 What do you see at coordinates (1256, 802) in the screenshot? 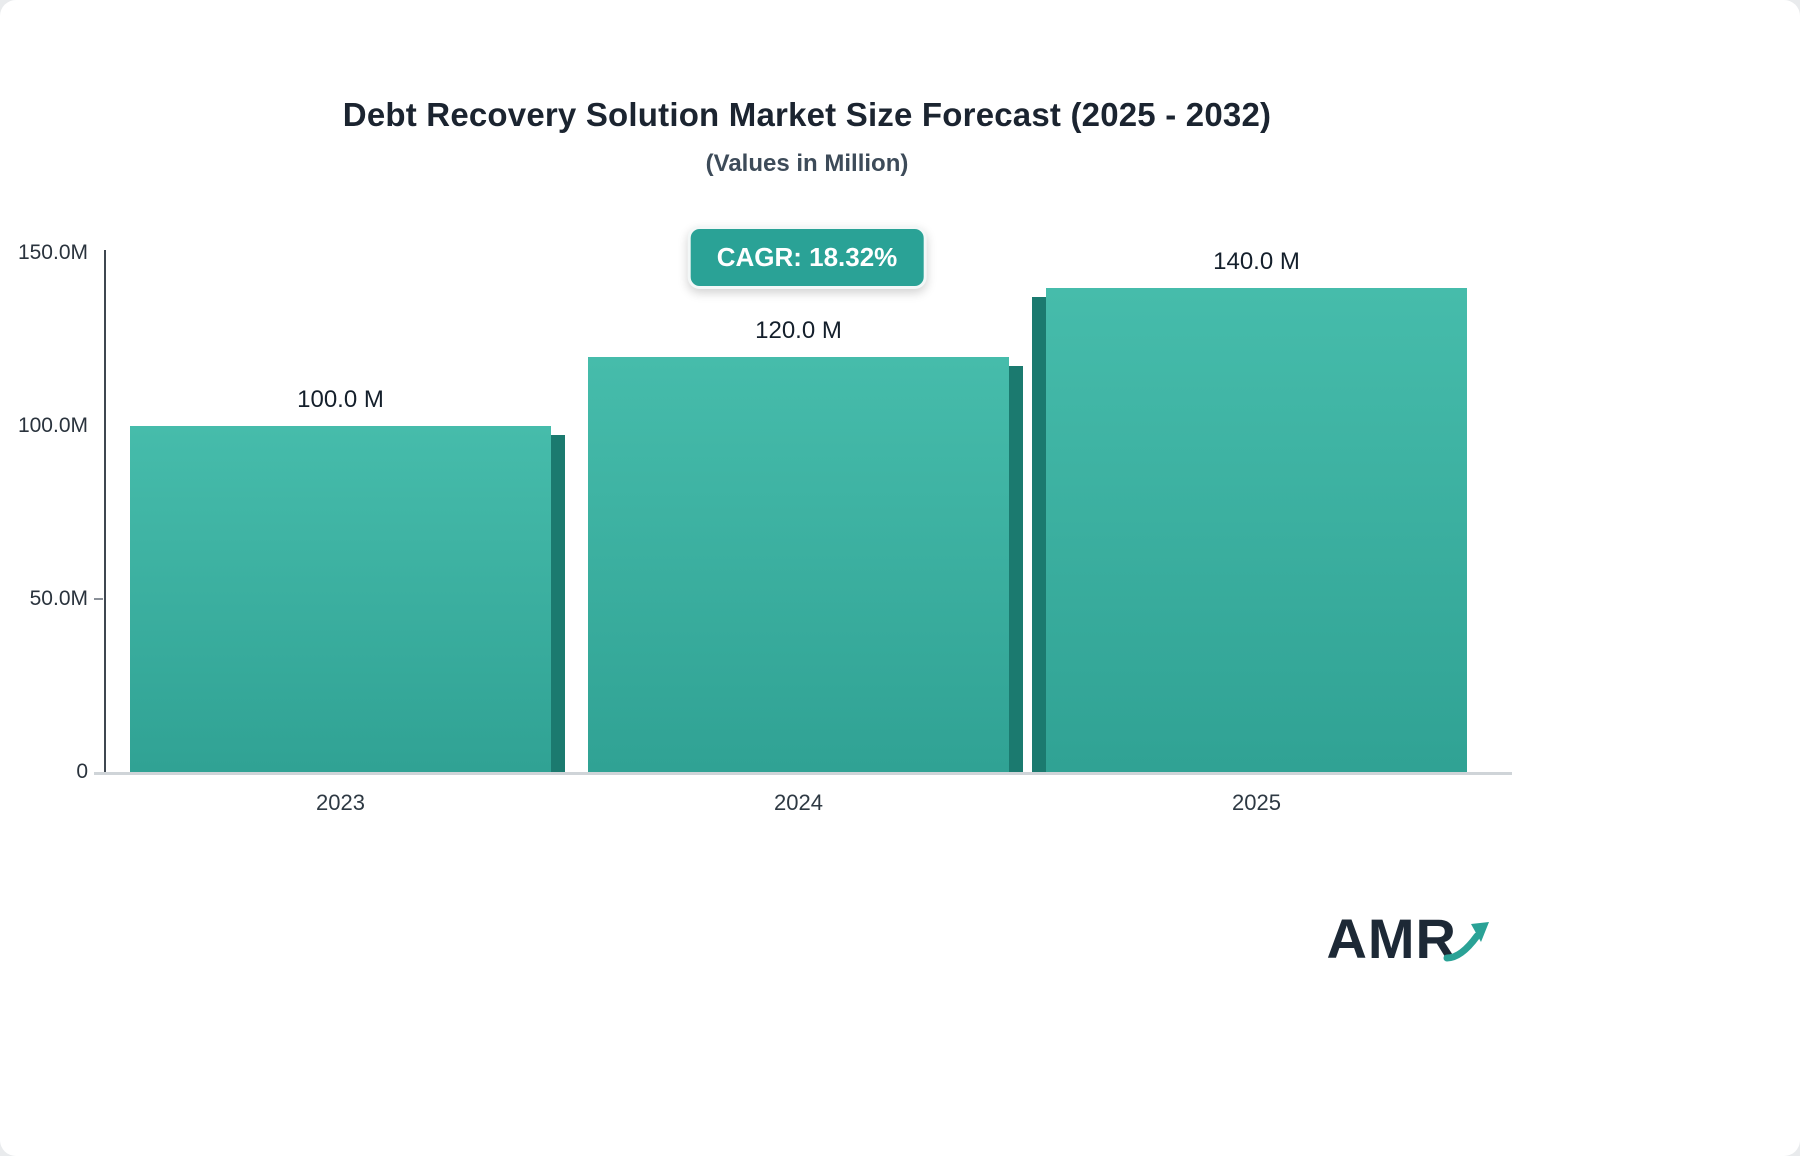
I see `x-tick-label: 2025` at bounding box center [1256, 802].